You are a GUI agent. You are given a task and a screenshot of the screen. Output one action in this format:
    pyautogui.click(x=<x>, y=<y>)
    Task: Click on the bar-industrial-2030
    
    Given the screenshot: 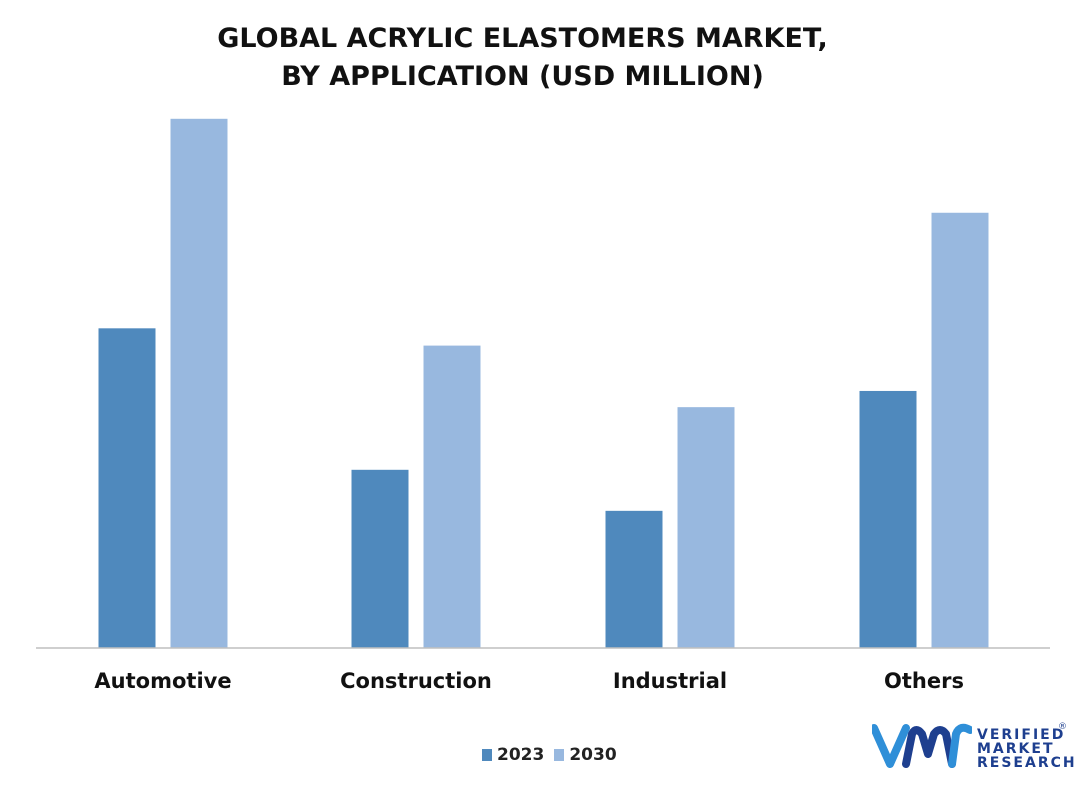 What is the action you would take?
    pyautogui.click(x=706, y=527)
    